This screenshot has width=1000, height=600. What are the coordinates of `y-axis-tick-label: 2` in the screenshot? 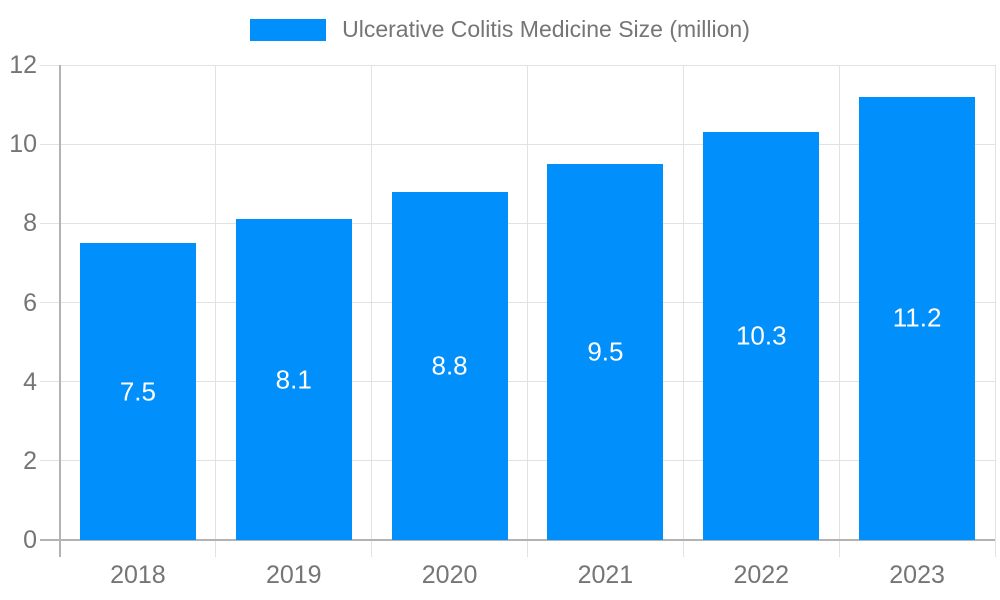 It's located at (30, 460).